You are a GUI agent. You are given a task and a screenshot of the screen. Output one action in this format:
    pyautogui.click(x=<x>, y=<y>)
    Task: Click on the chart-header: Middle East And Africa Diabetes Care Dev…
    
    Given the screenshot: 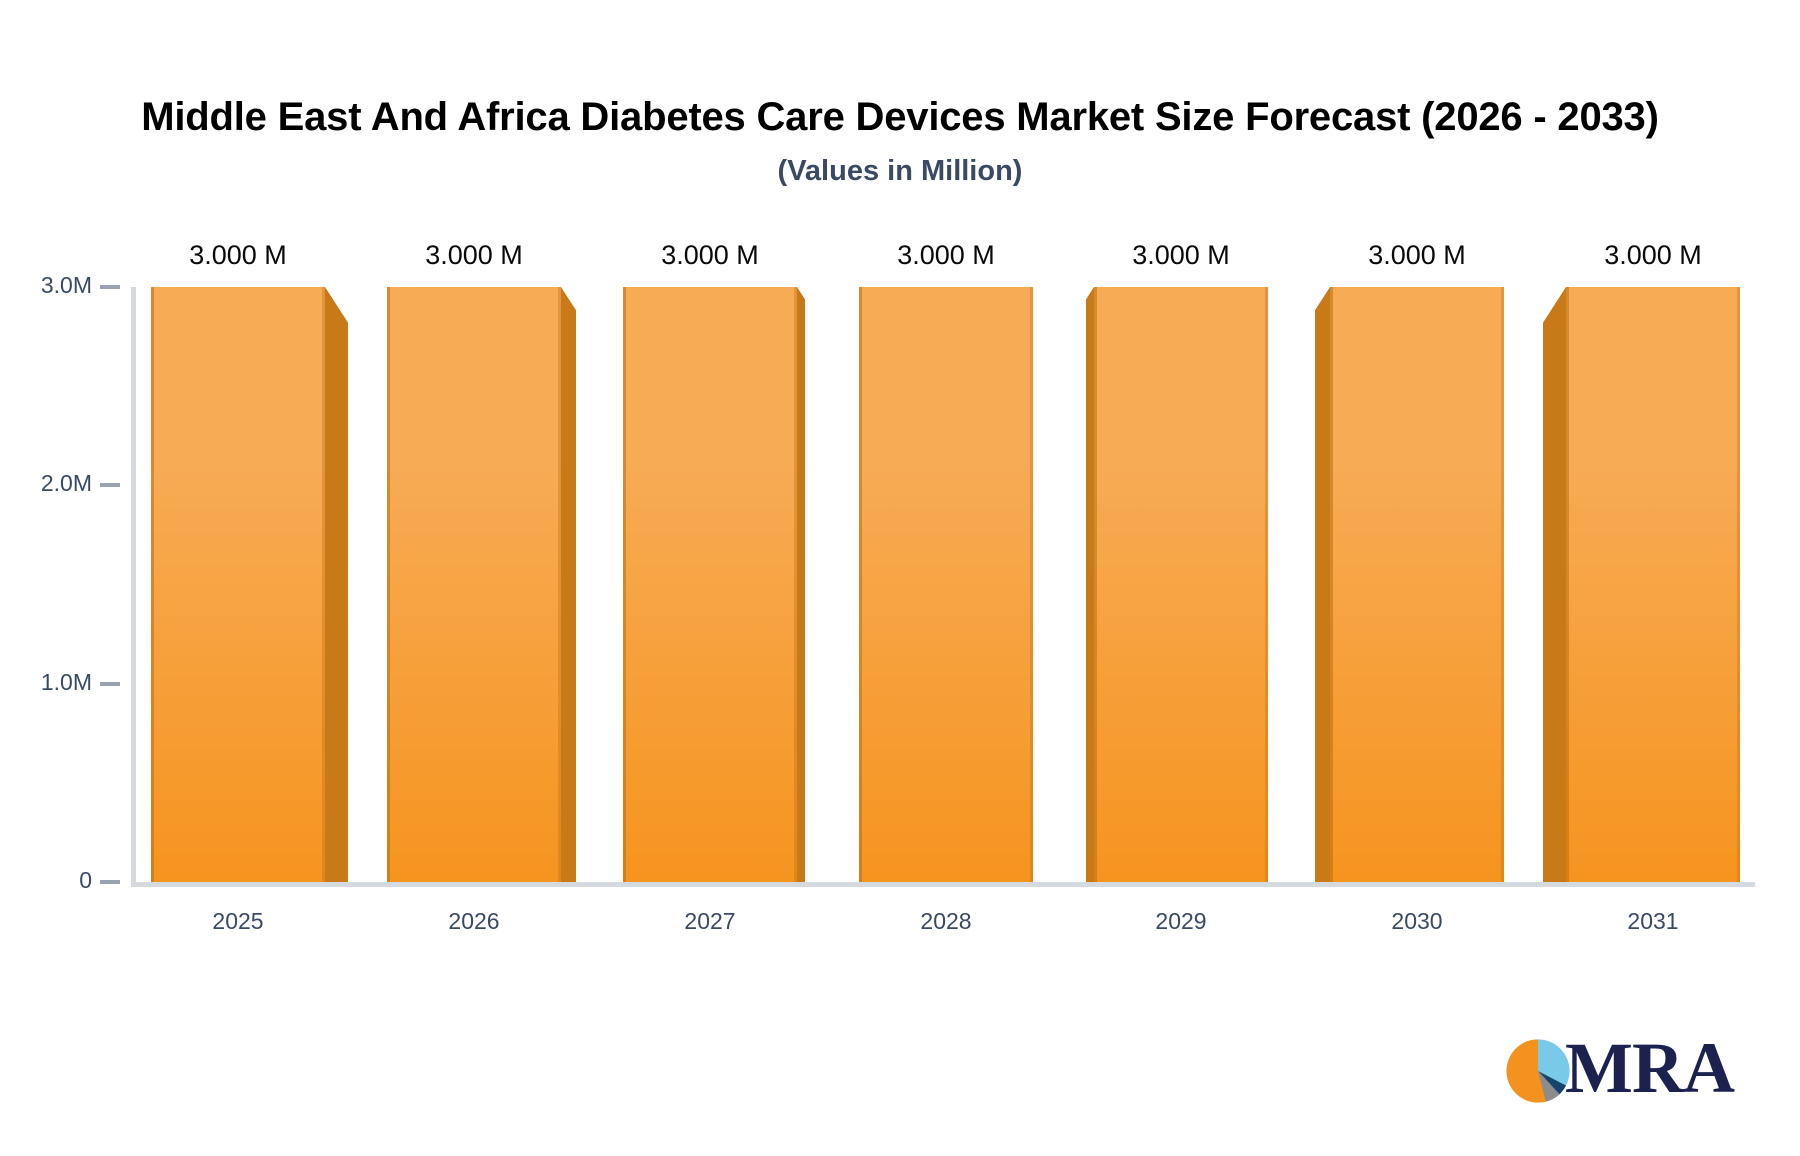 What is the action you would take?
    pyautogui.click(x=900, y=141)
    